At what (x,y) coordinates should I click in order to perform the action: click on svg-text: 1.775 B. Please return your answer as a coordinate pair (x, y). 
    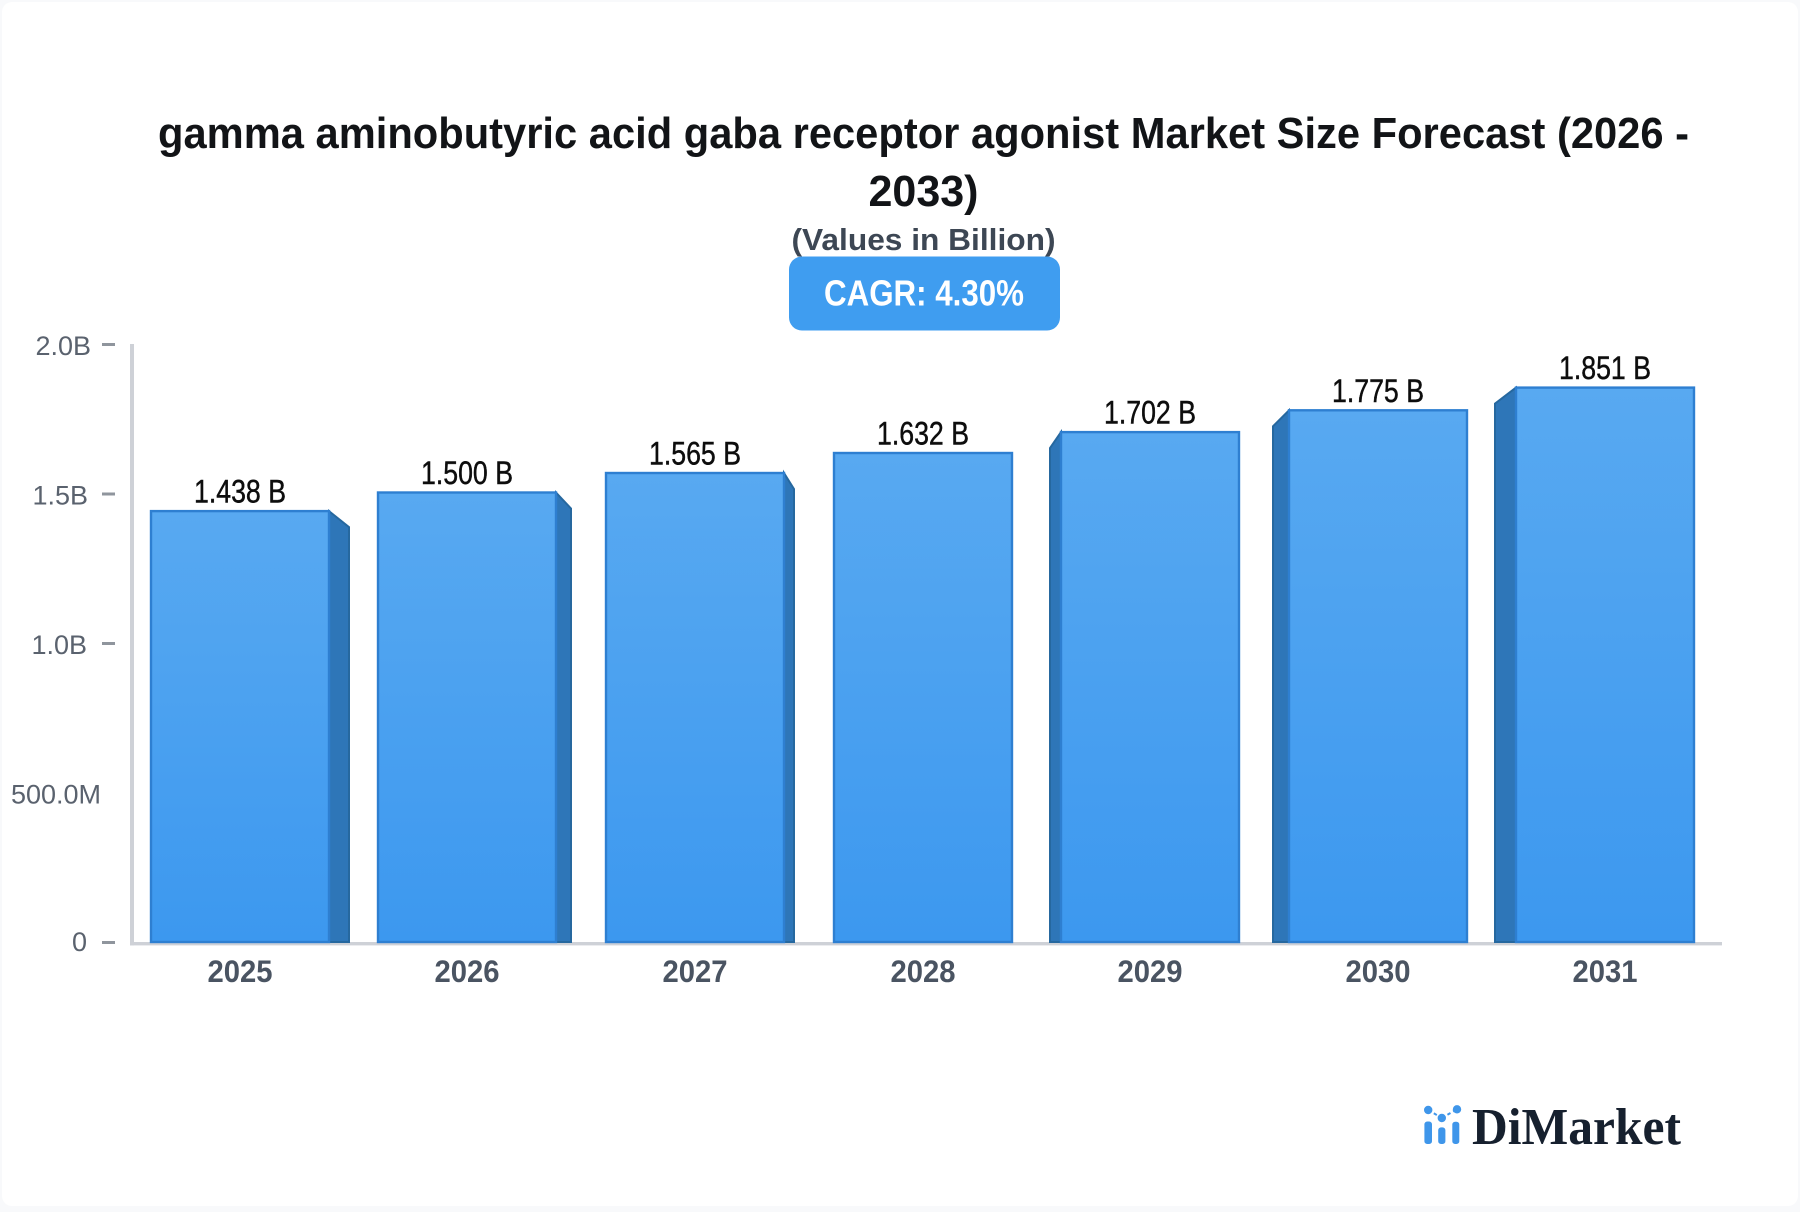
    Looking at the image, I should click on (1378, 391).